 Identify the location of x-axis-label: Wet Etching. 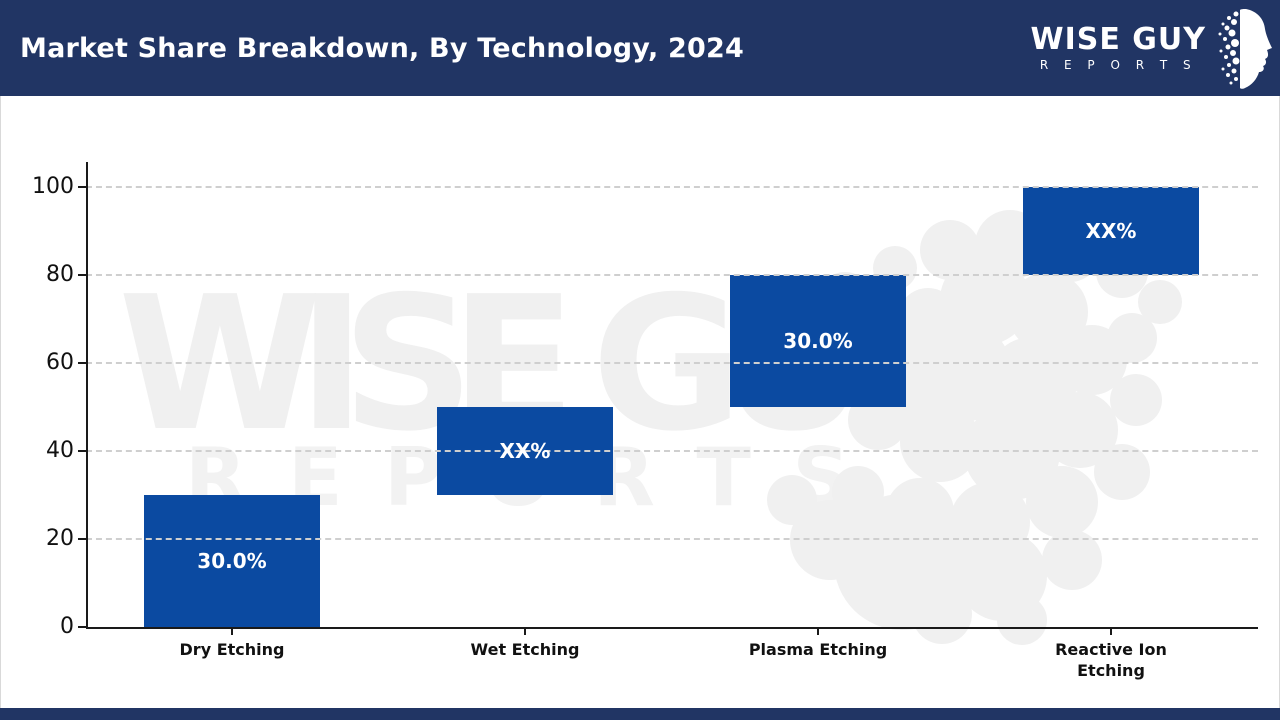
(525, 649).